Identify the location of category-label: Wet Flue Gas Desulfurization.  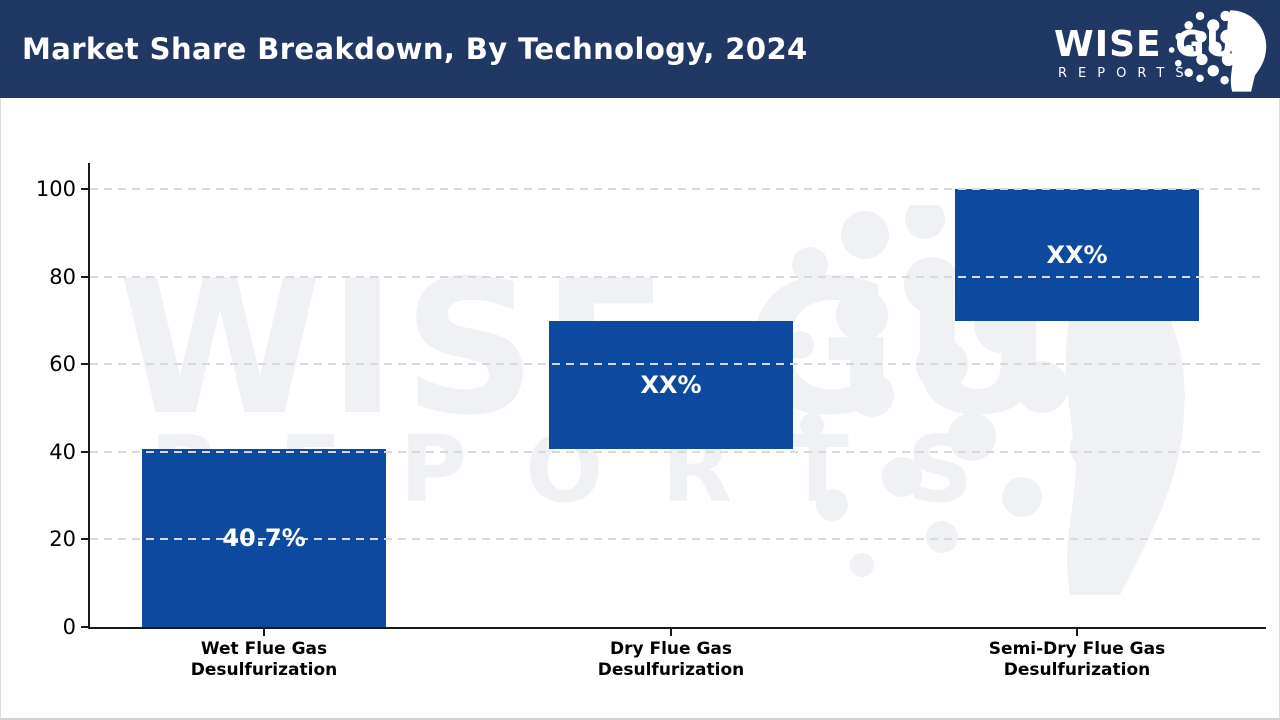
(264, 659).